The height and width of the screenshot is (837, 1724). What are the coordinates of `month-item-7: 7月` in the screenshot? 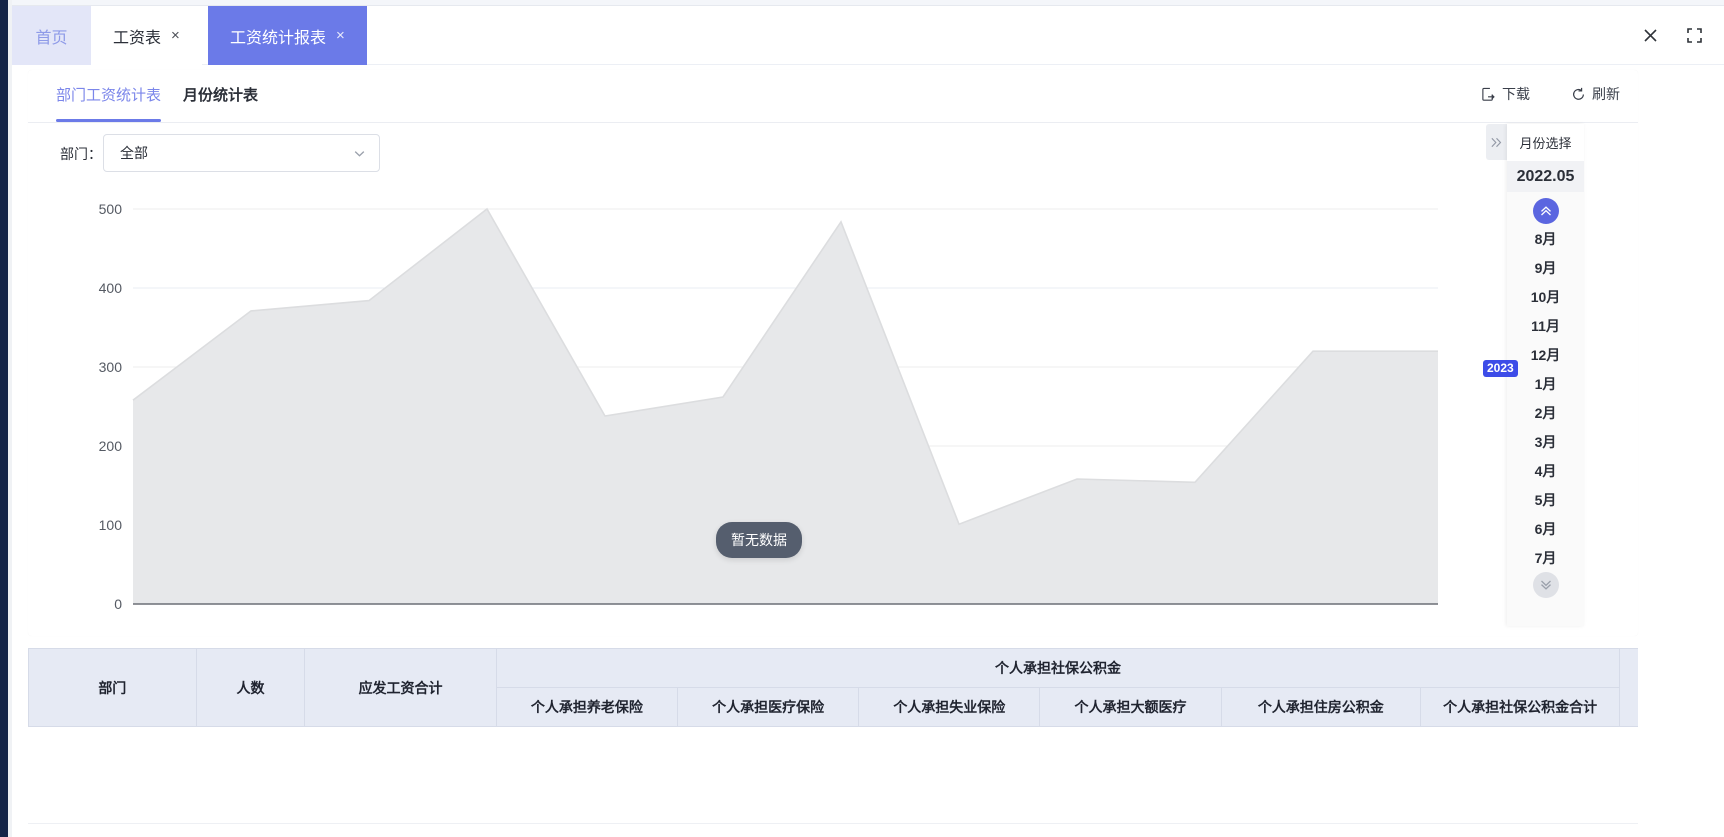 It's located at (1545, 557).